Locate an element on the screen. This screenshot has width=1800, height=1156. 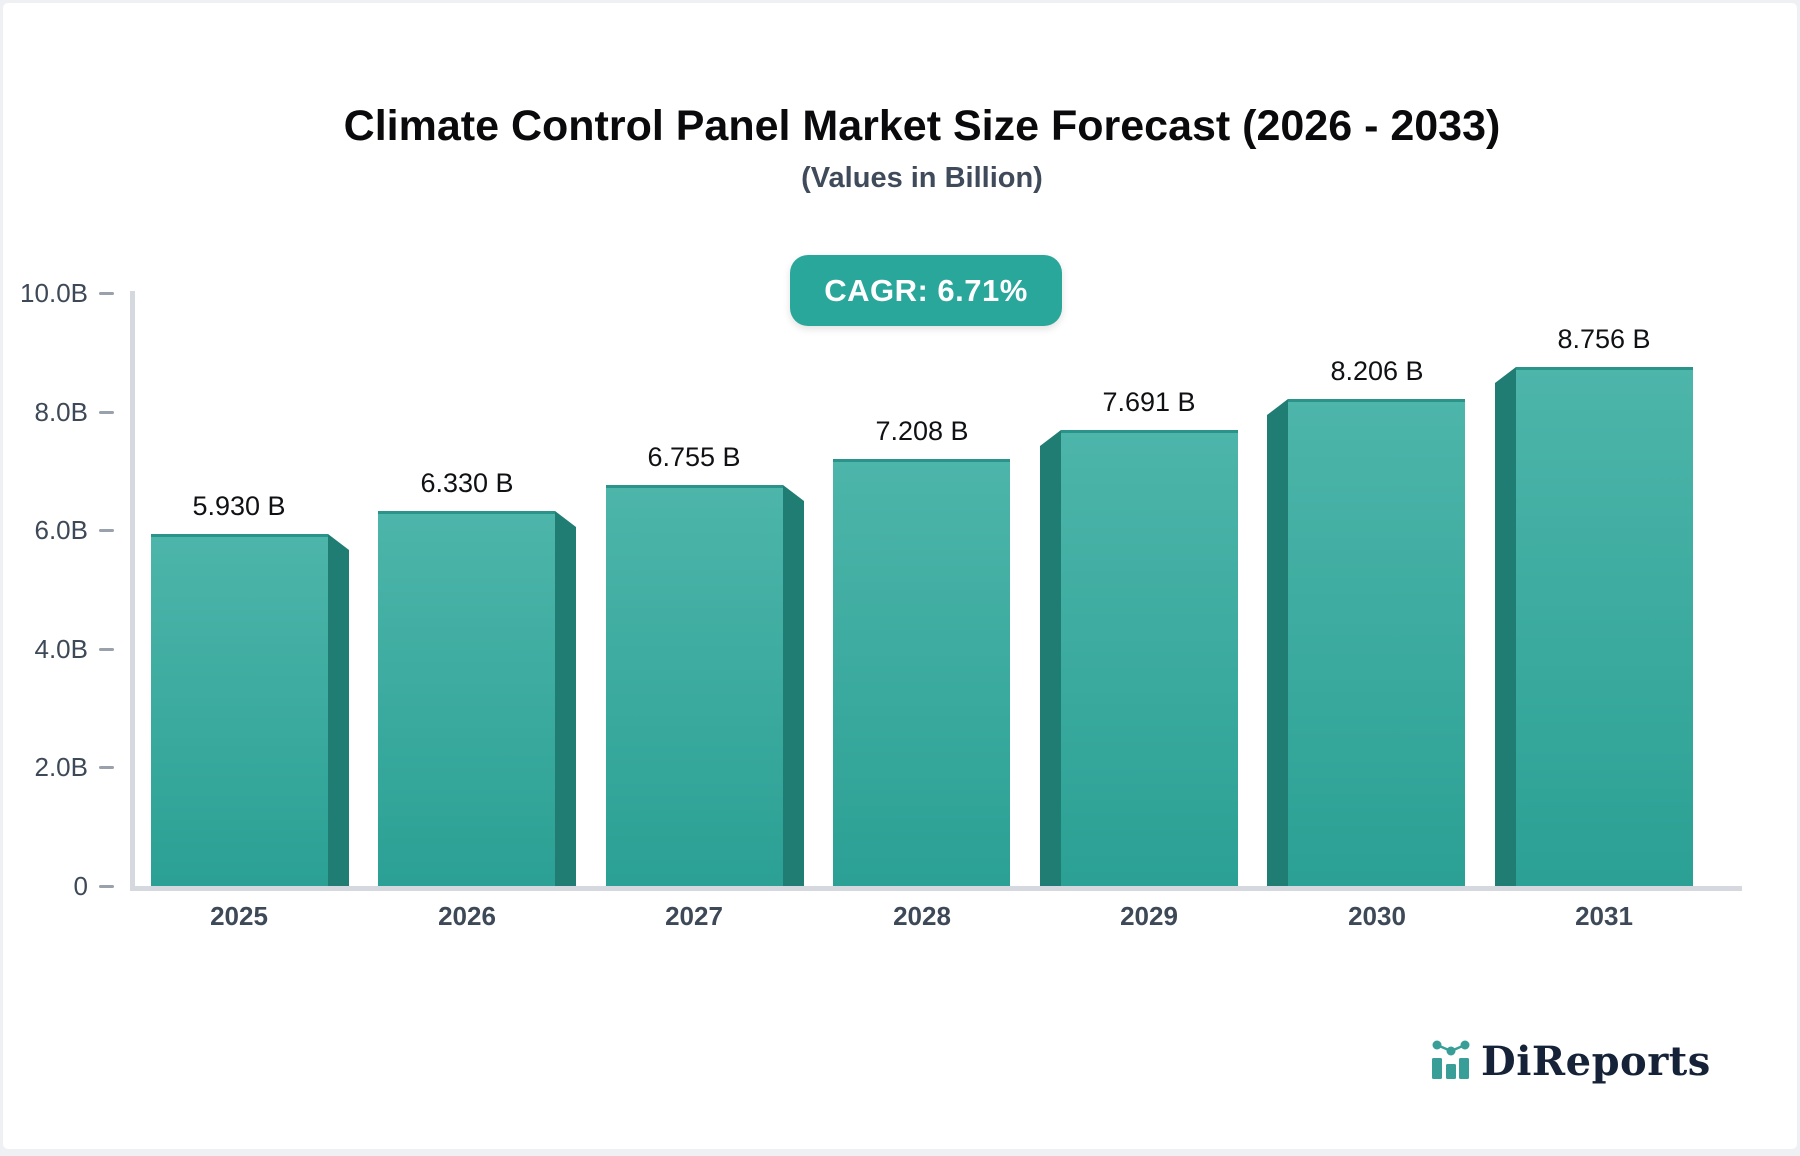
bar-value-label: 8.206 B is located at coordinates (1377, 371).